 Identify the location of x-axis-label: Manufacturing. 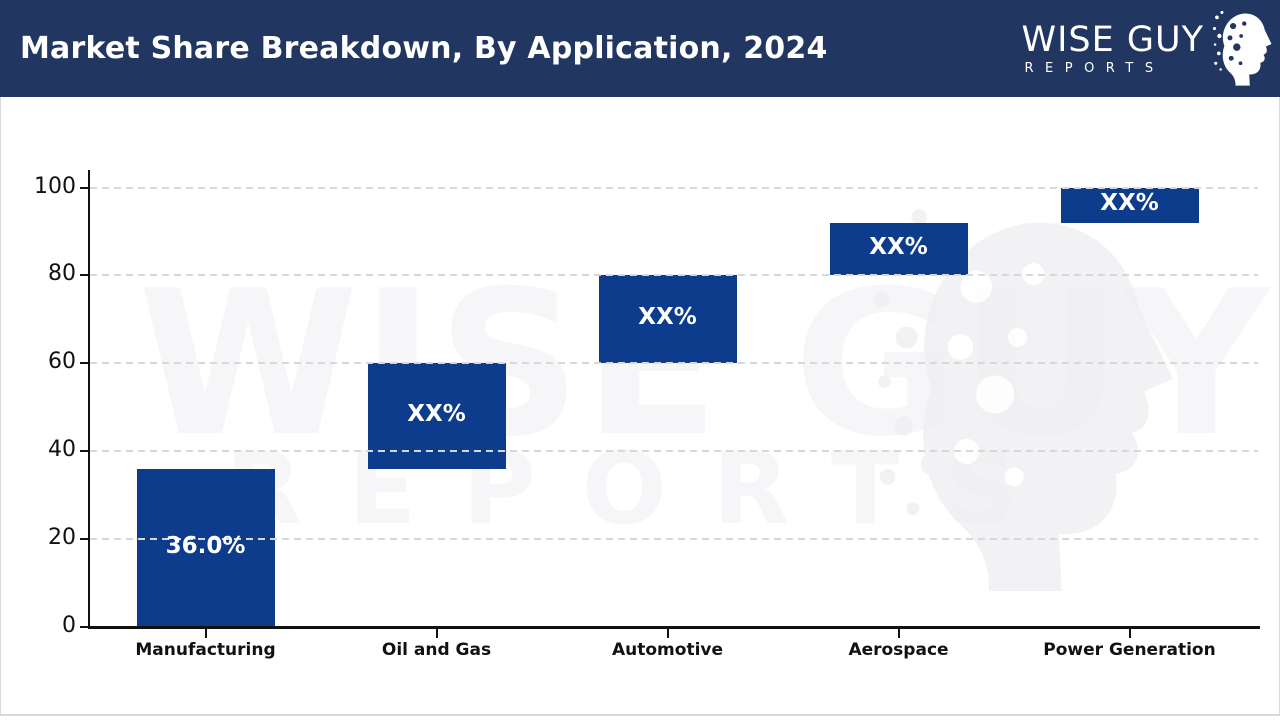
(205, 650).